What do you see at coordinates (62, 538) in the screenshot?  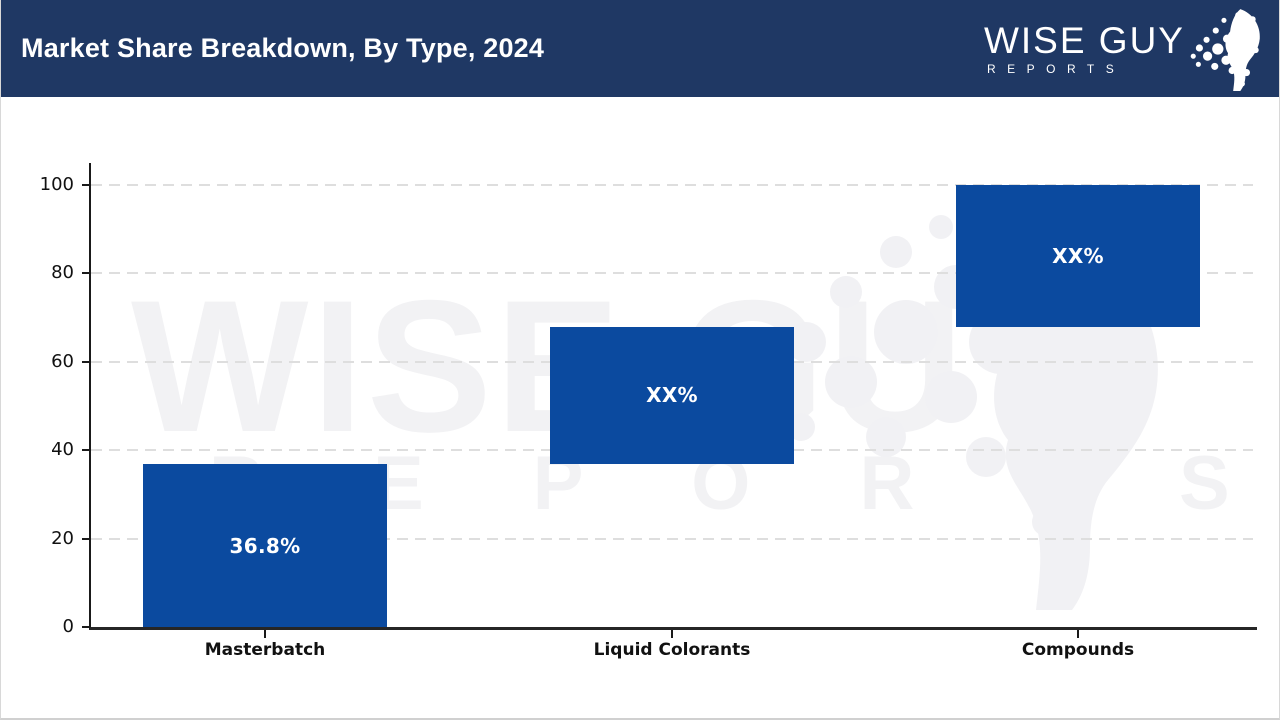 I see `y-tick-label: 20` at bounding box center [62, 538].